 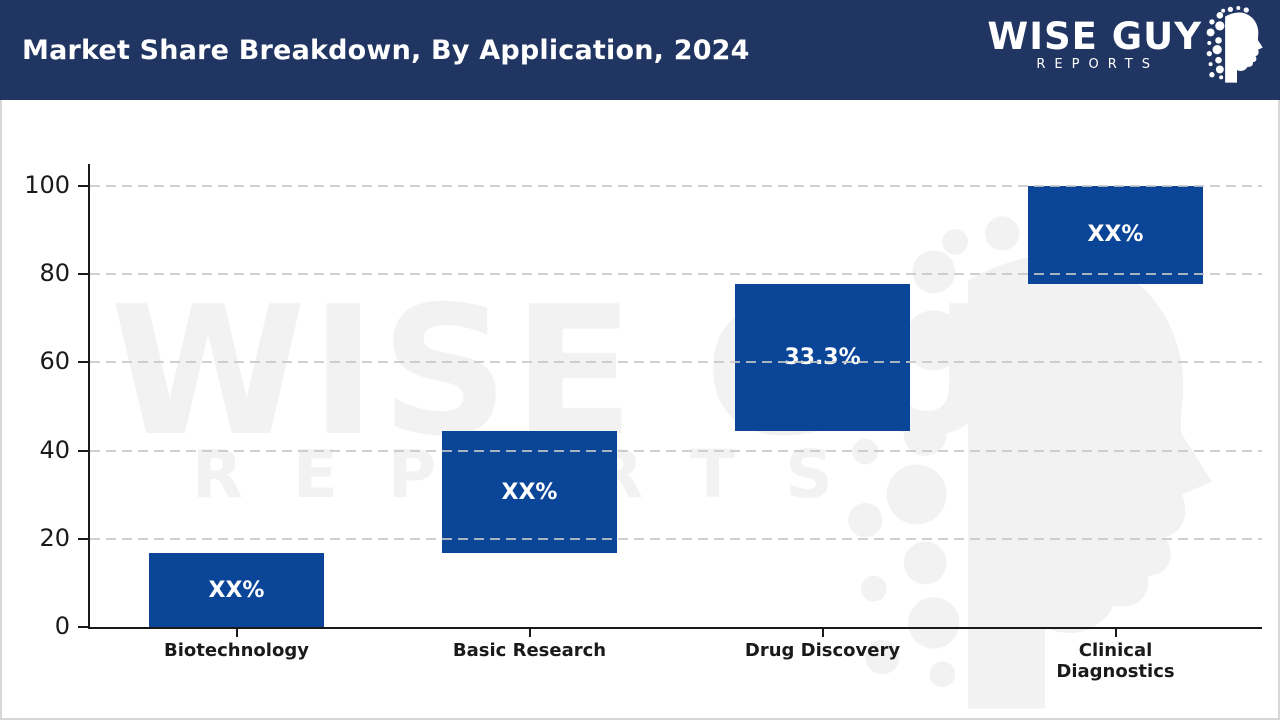 What do you see at coordinates (822, 650) in the screenshot?
I see `x-tick-label: Drug Discovery` at bounding box center [822, 650].